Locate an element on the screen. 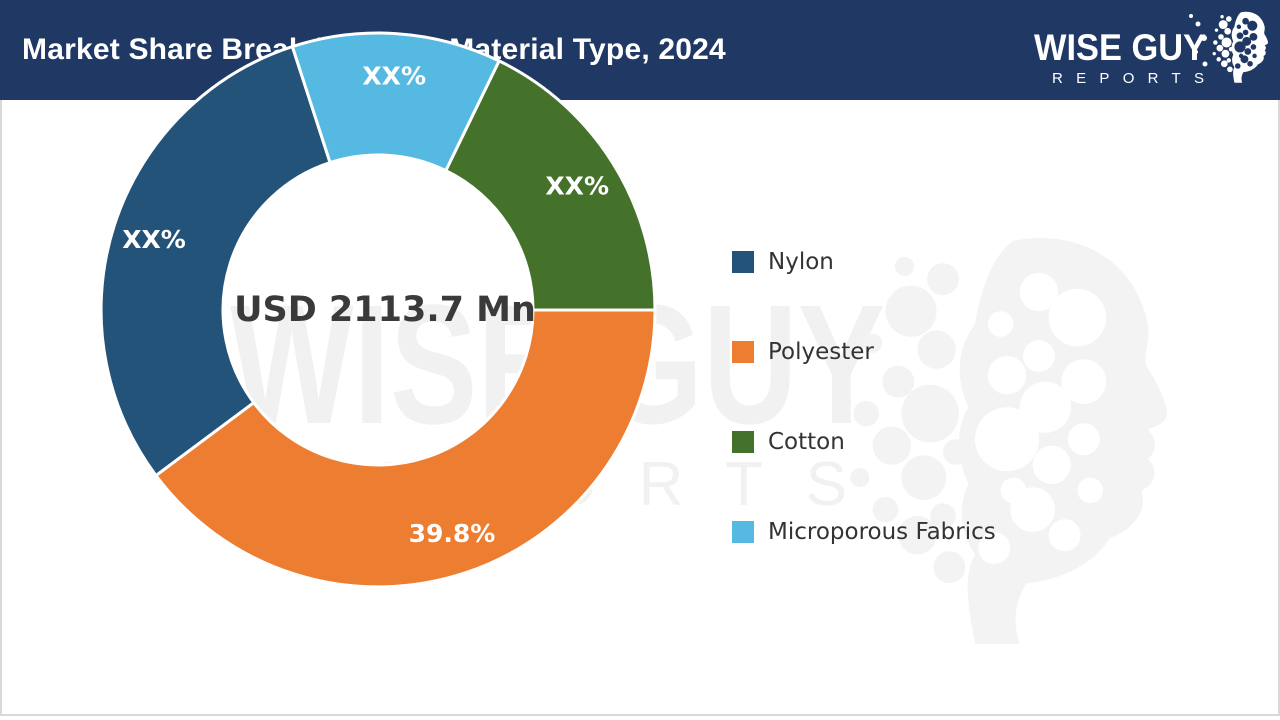 This screenshot has width=1280, height=720. legend-label-microporous-fabrics: Microporous Fabrics is located at coordinates (882, 532).